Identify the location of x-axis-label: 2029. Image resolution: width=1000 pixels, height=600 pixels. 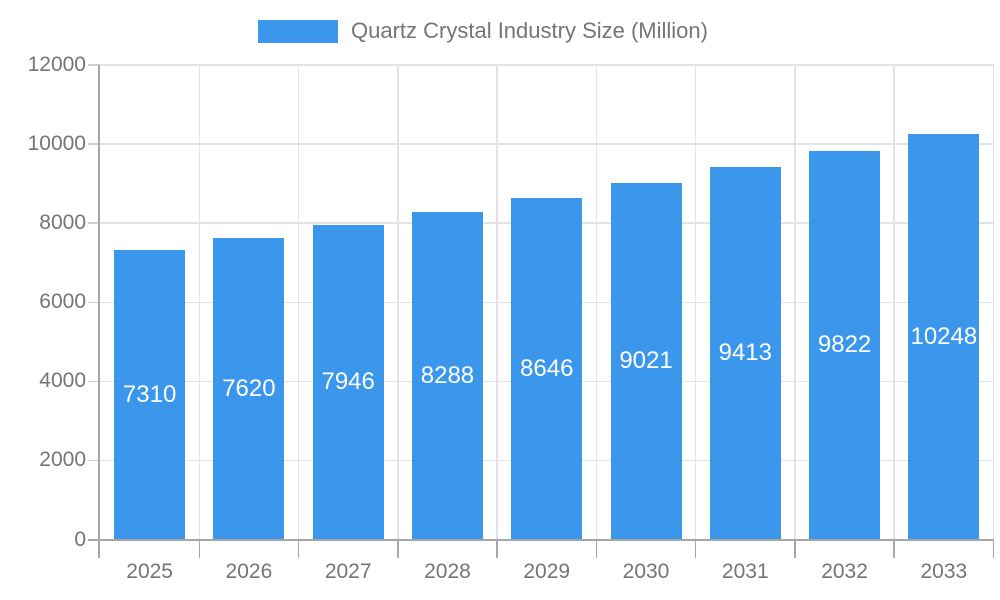
(547, 571).